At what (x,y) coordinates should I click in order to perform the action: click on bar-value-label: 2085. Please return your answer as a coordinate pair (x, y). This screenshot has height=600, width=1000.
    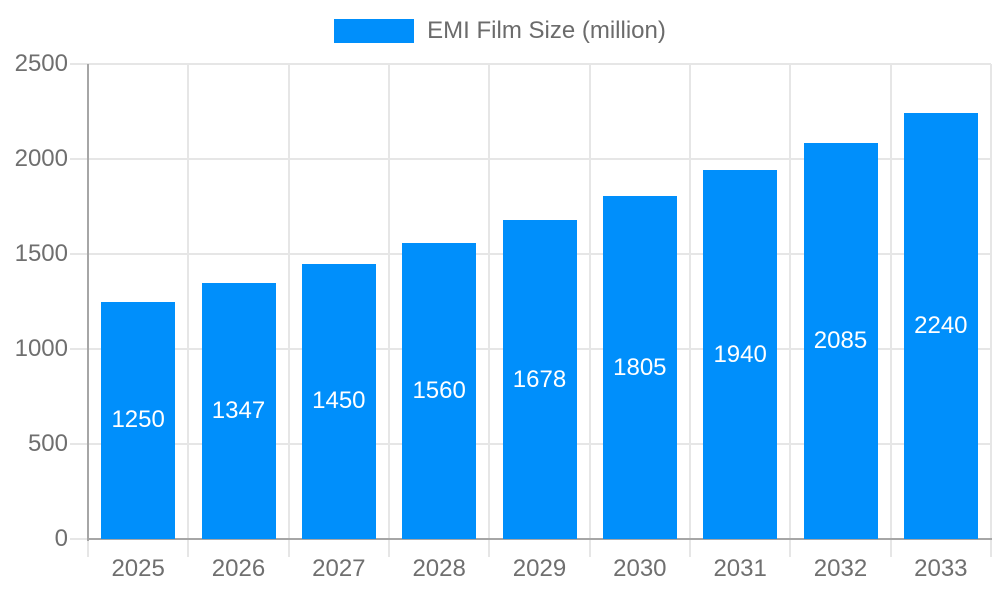
    Looking at the image, I should click on (840, 340).